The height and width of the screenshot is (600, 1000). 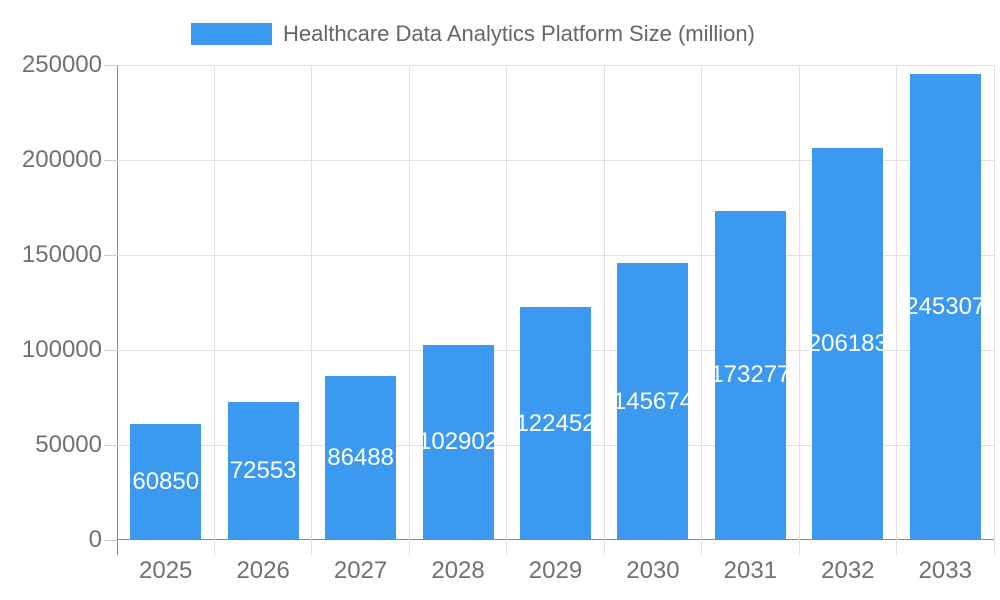 I want to click on bar-2031: 173277, so click(x=750, y=375).